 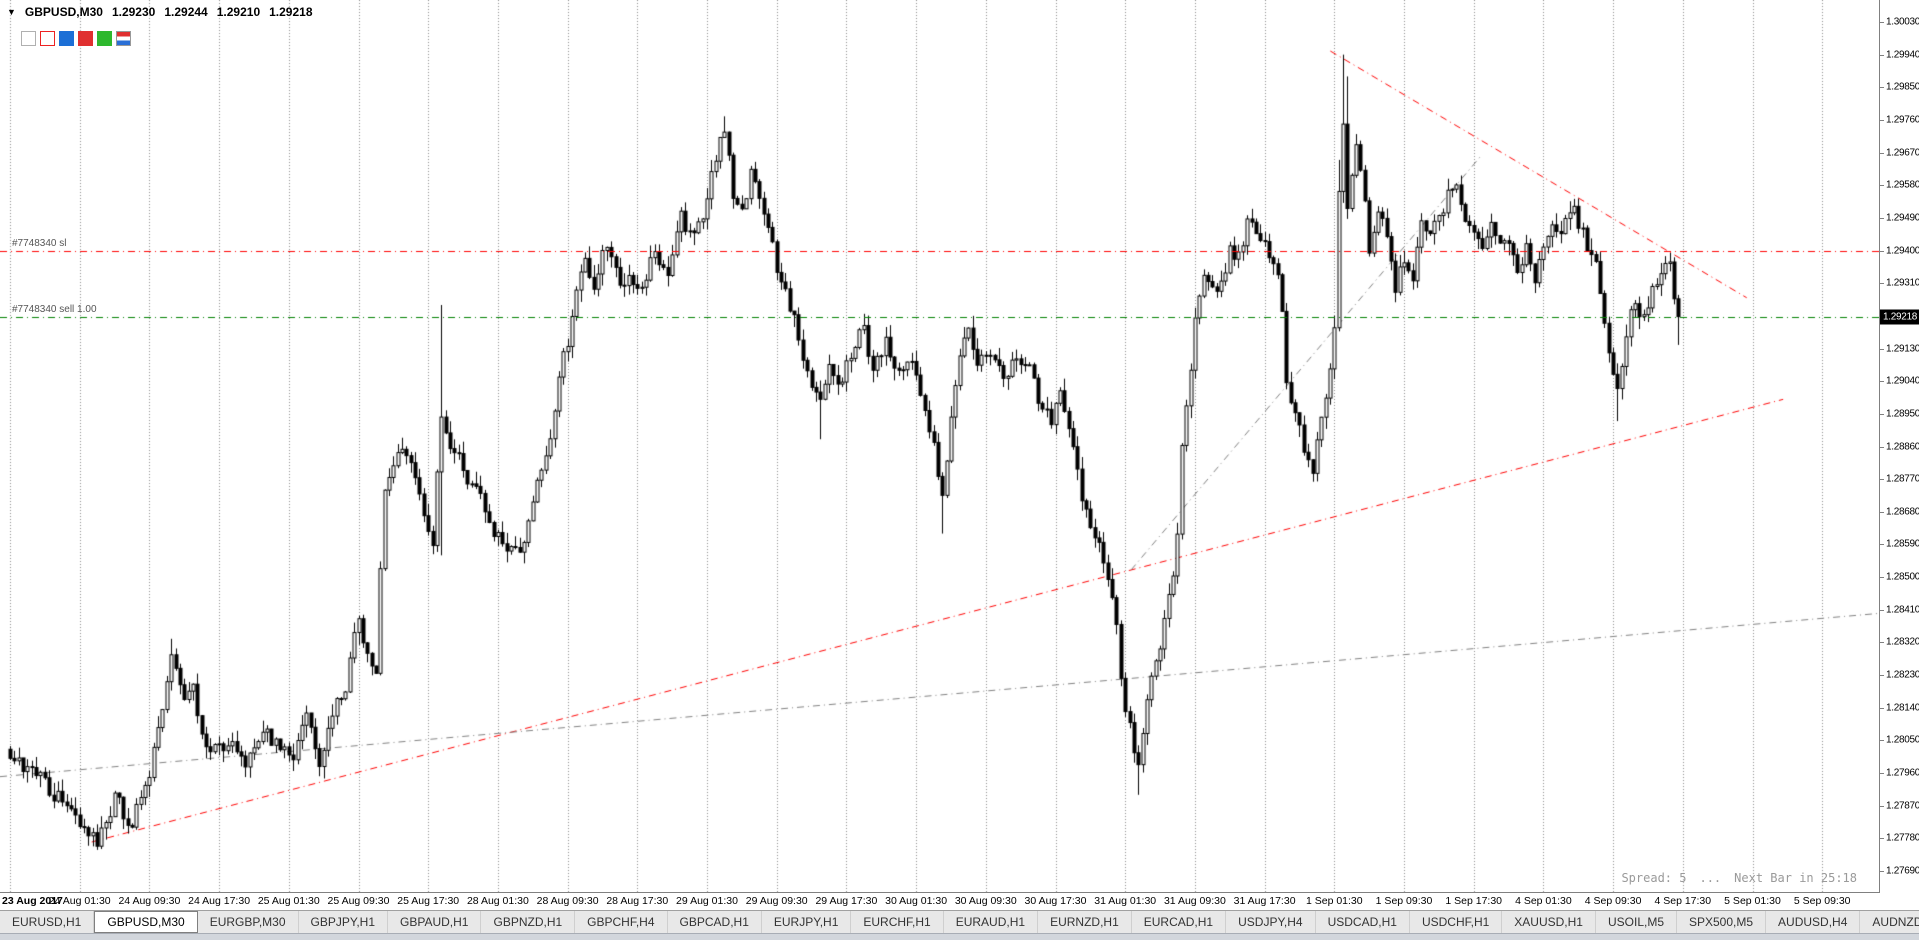 What do you see at coordinates (707, 901) in the screenshot?
I see `time-axis-label: 29 Aug 01:30` at bounding box center [707, 901].